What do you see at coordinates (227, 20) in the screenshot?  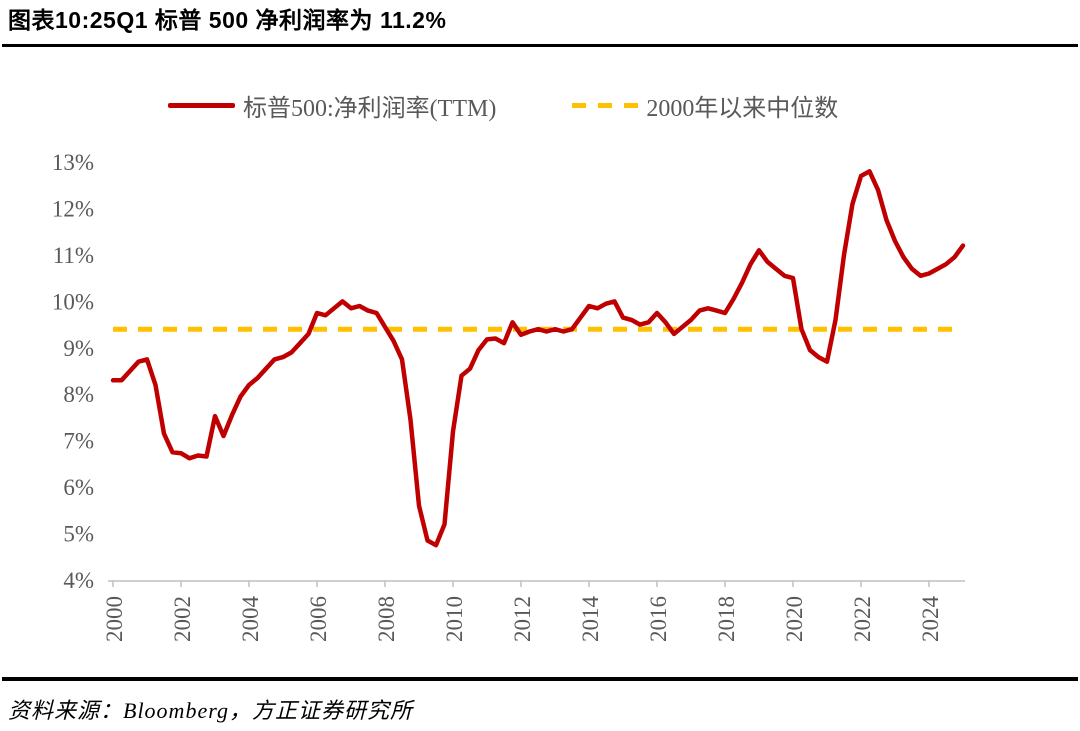 I see `chart-title: 图表10:25Q1 标普 500 净利润率为 11.2%` at bounding box center [227, 20].